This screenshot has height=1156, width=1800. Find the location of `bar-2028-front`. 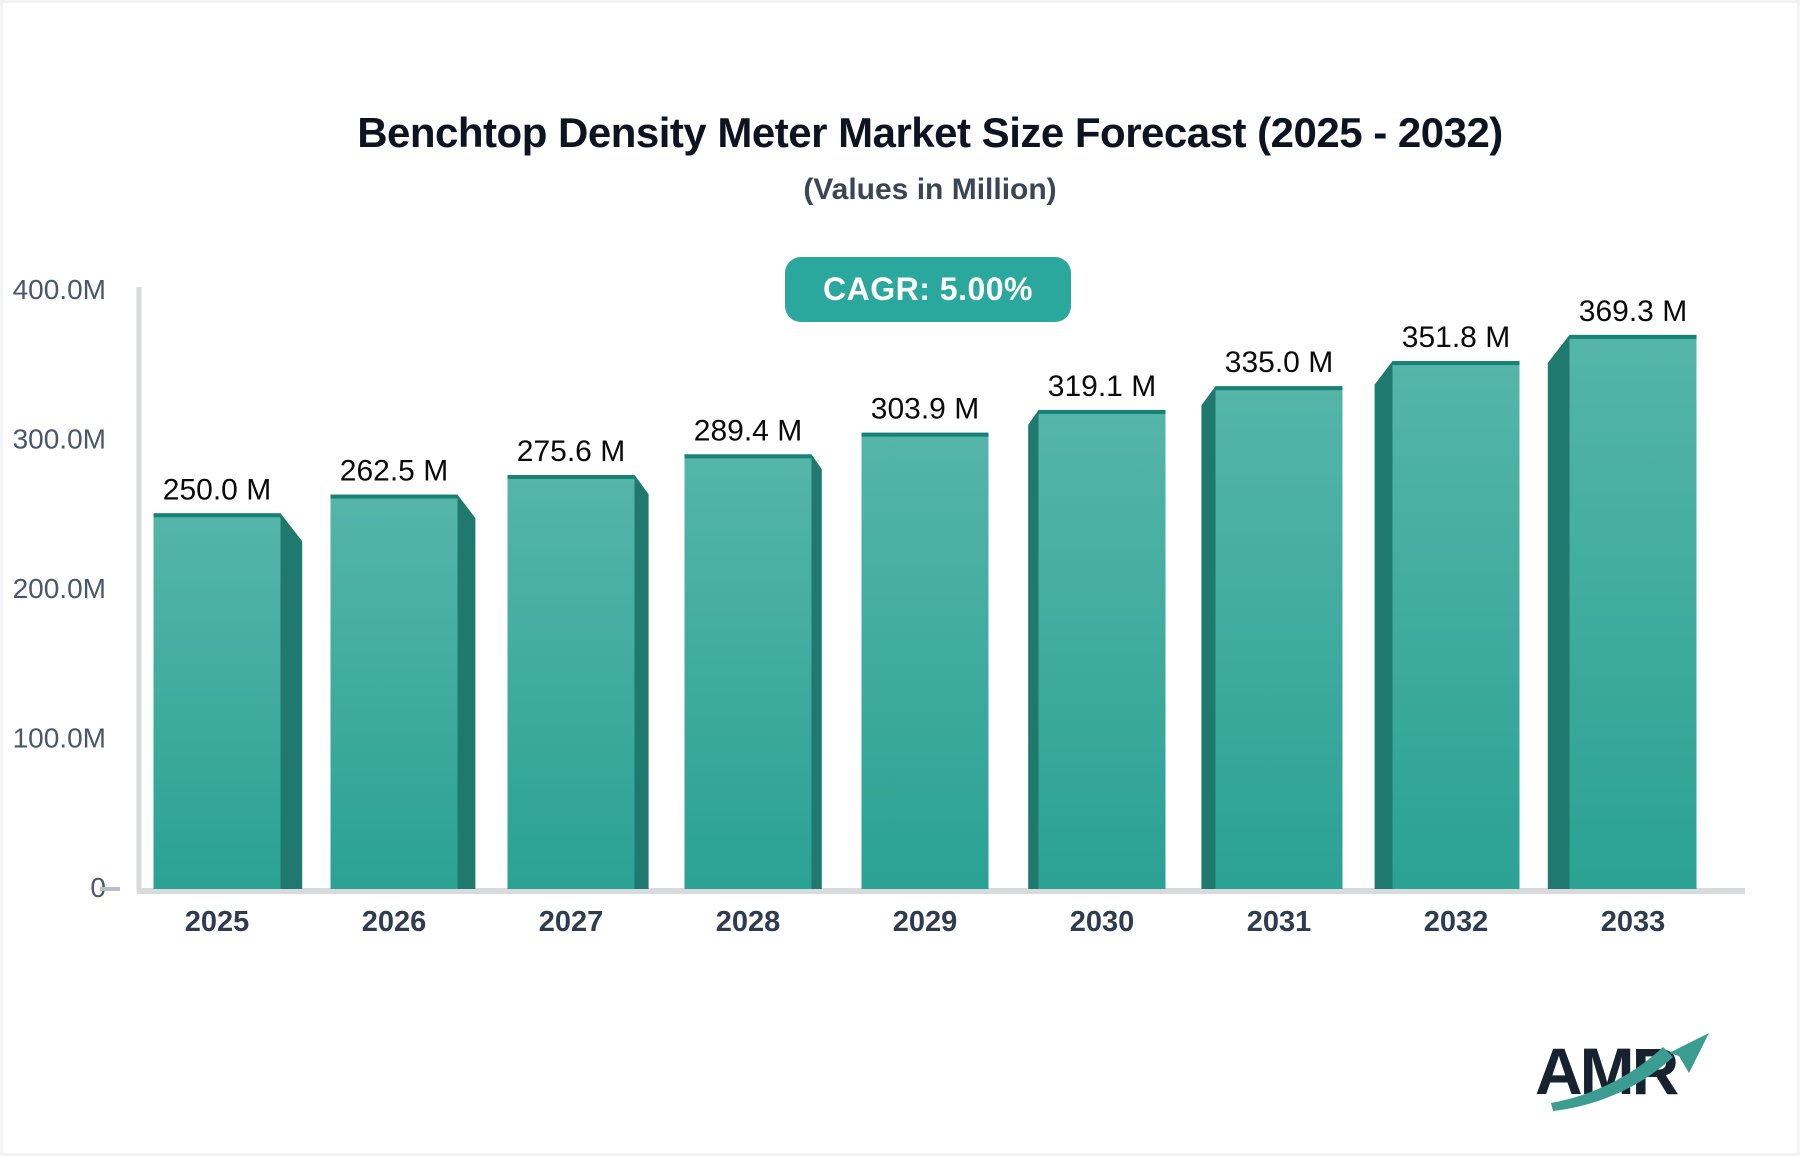

bar-2028-front is located at coordinates (748, 671).